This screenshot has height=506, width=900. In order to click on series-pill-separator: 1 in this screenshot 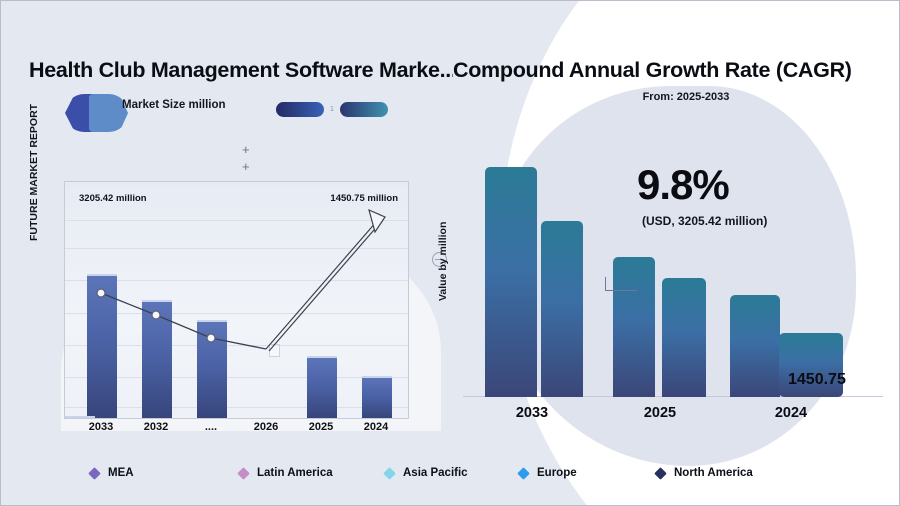, I will do `click(332, 109)`.